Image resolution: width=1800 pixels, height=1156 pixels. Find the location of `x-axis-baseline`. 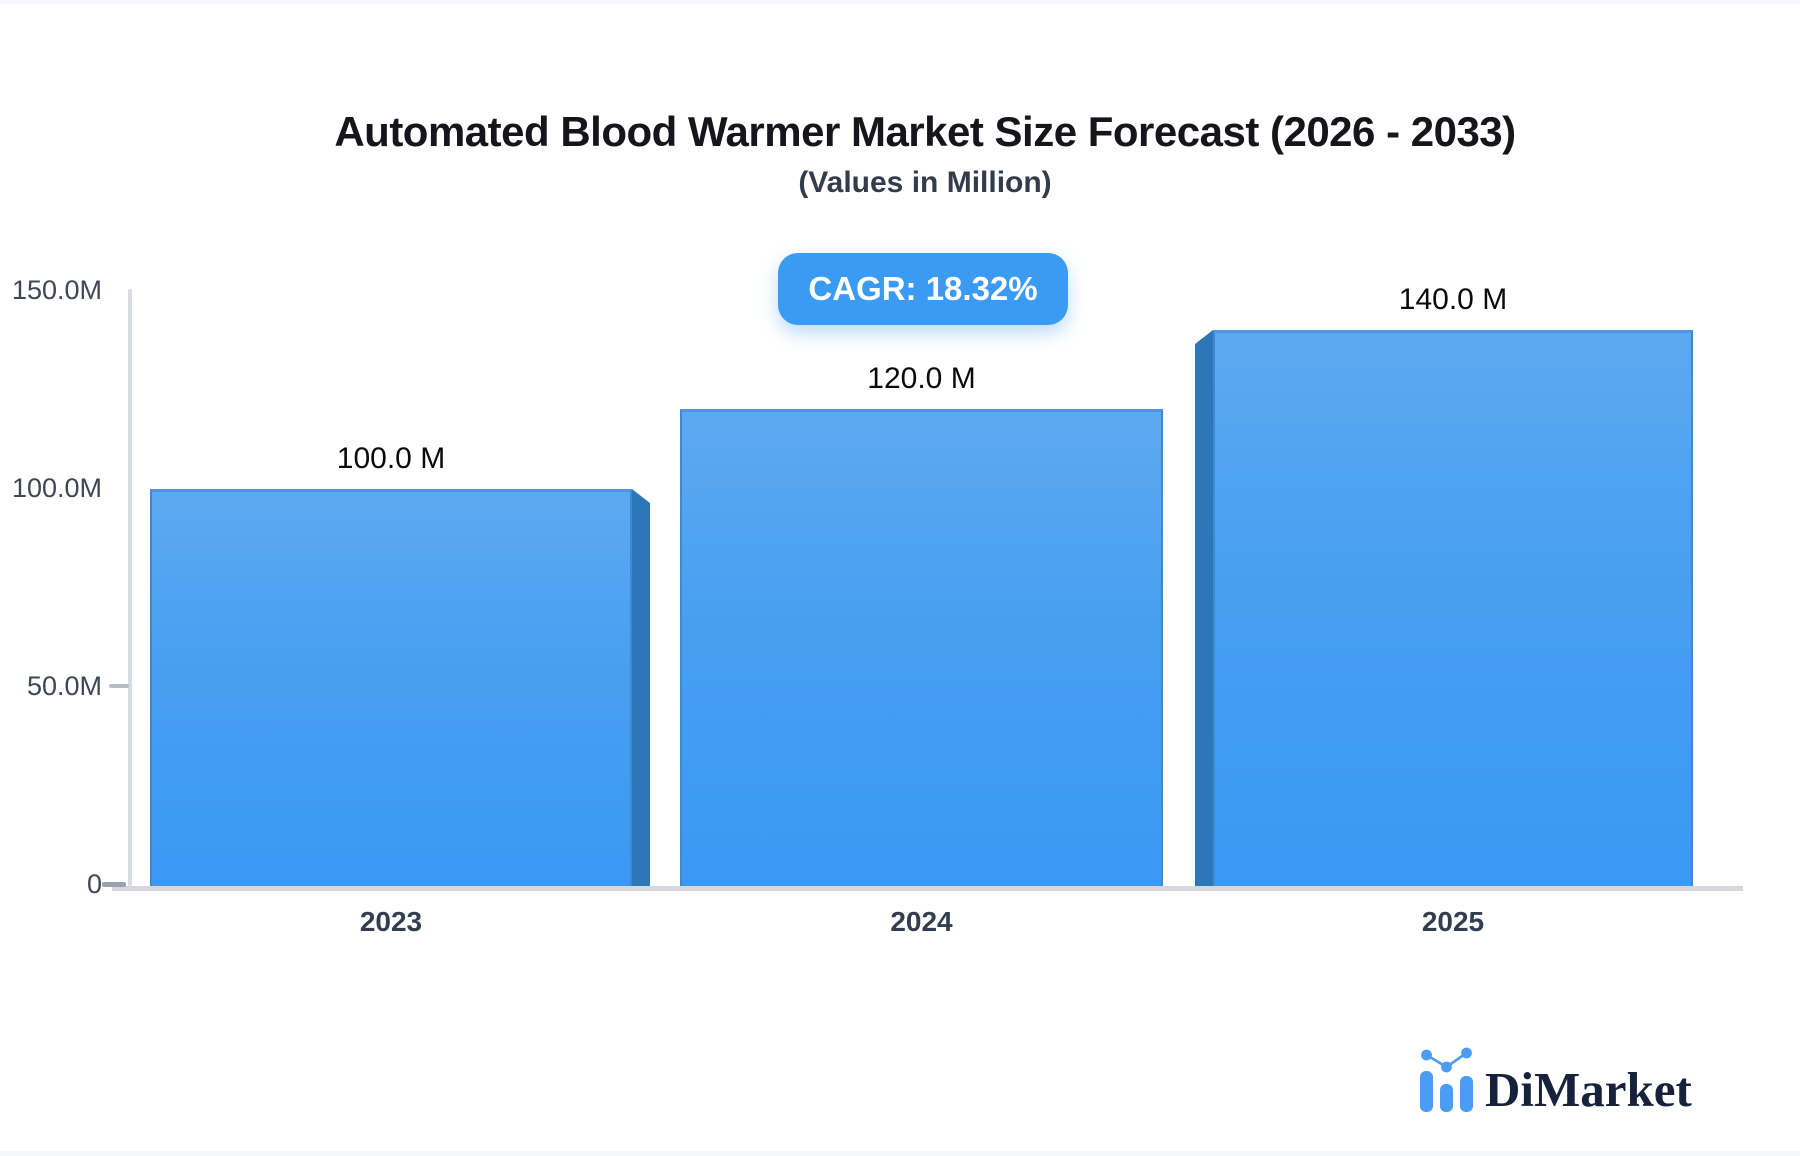

x-axis-baseline is located at coordinates (927, 888).